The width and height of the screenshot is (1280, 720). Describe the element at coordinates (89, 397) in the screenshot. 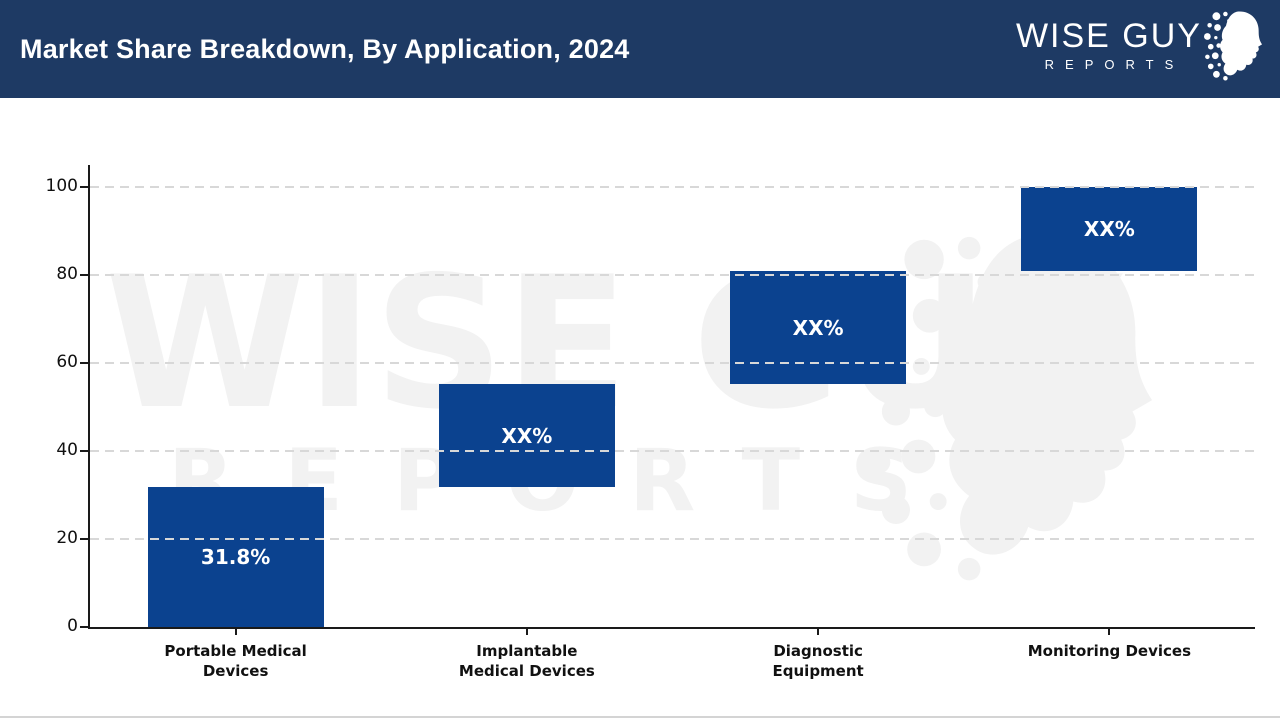

I see `y-axis-line` at that location.